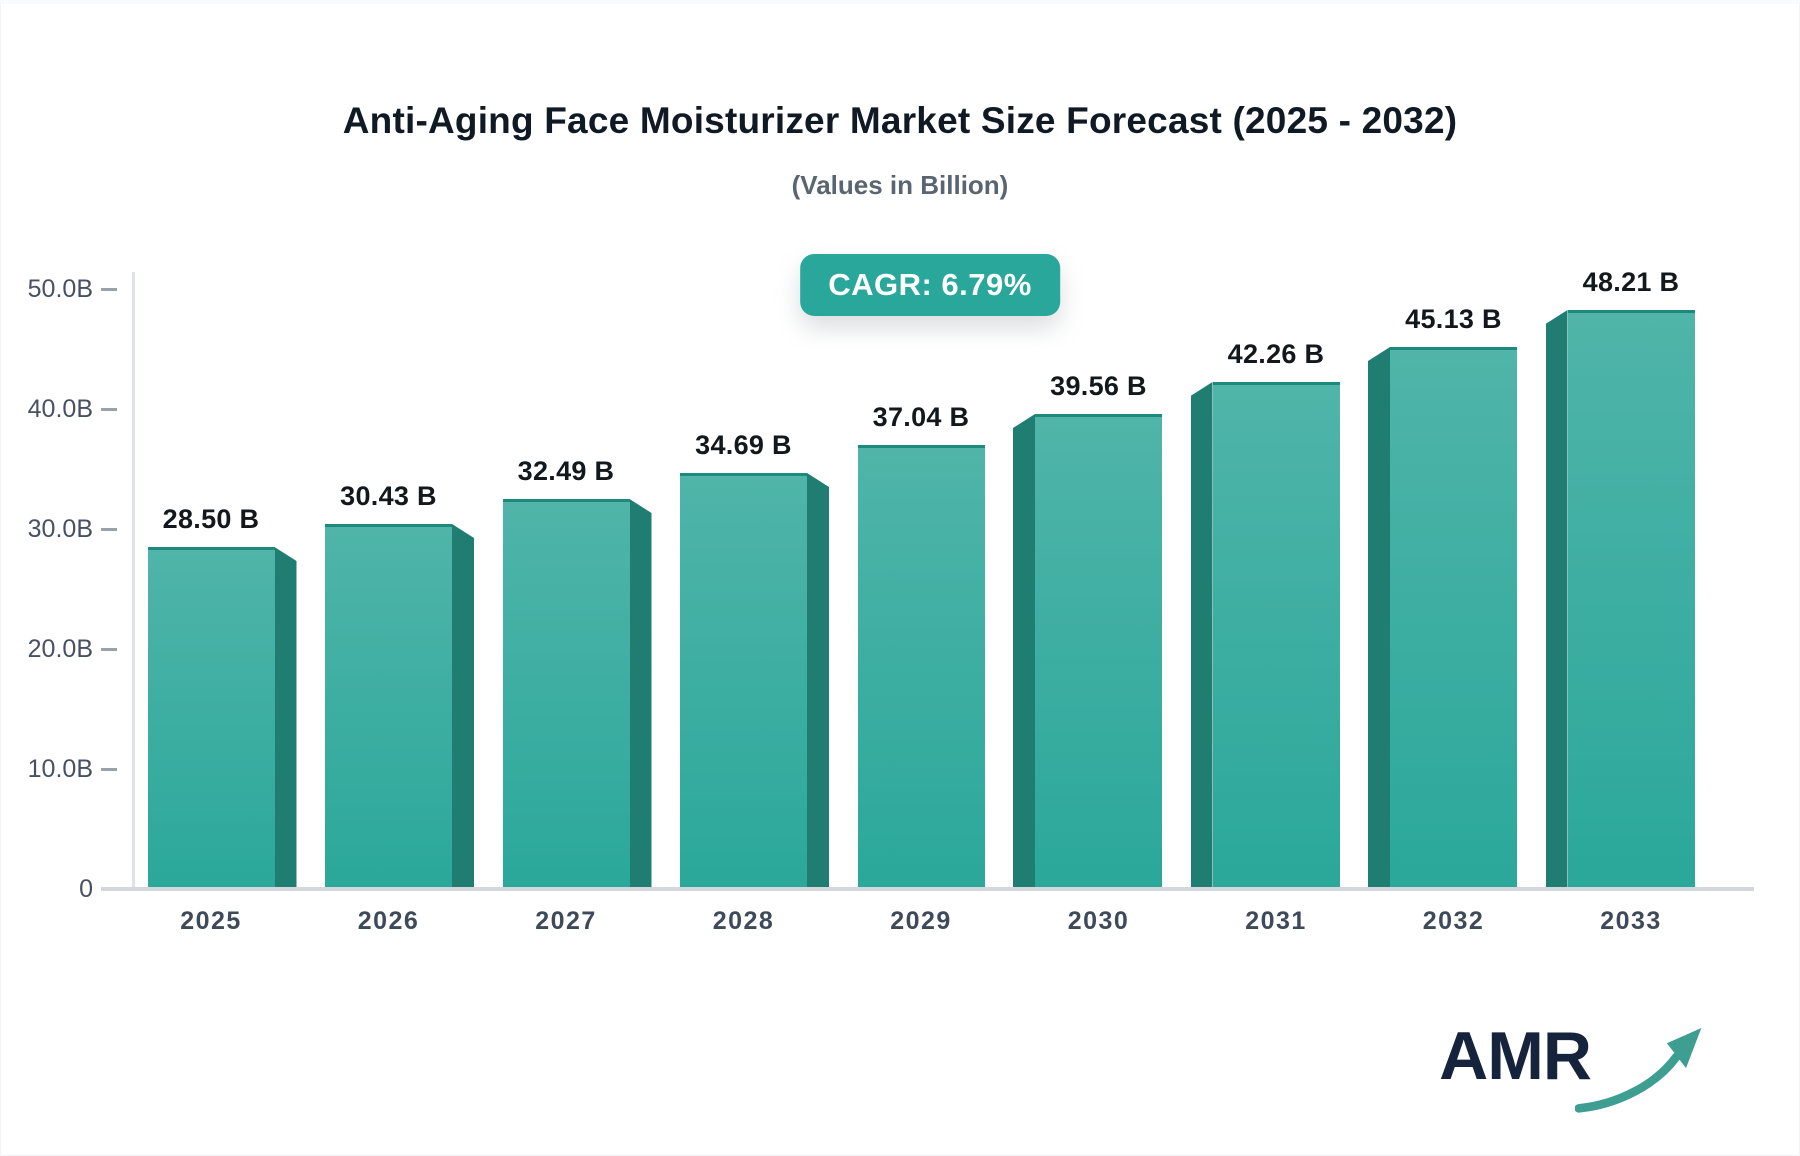 The image size is (1800, 1156). Describe the element at coordinates (566, 694) in the screenshot. I see `bar-2027` at that location.